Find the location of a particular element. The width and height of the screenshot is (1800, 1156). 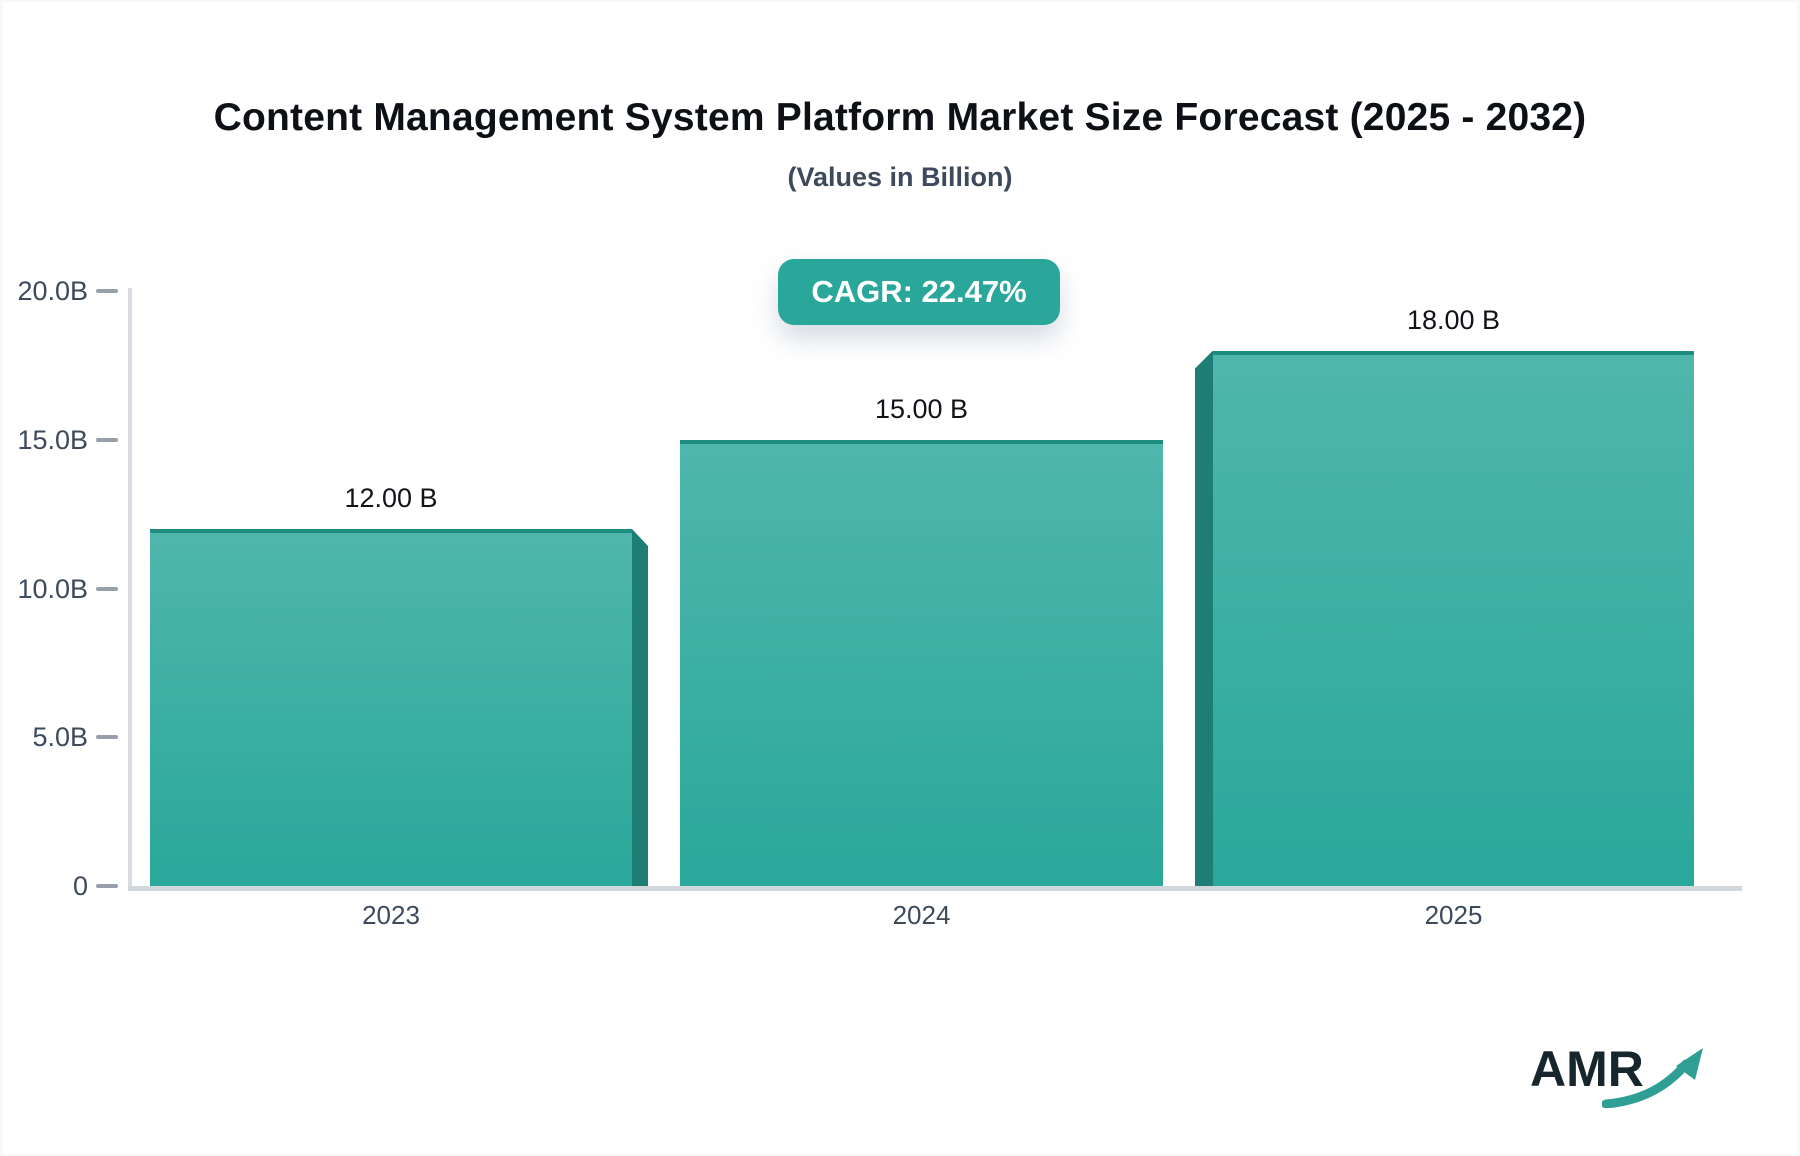

x-axis-baseline is located at coordinates (935, 888).